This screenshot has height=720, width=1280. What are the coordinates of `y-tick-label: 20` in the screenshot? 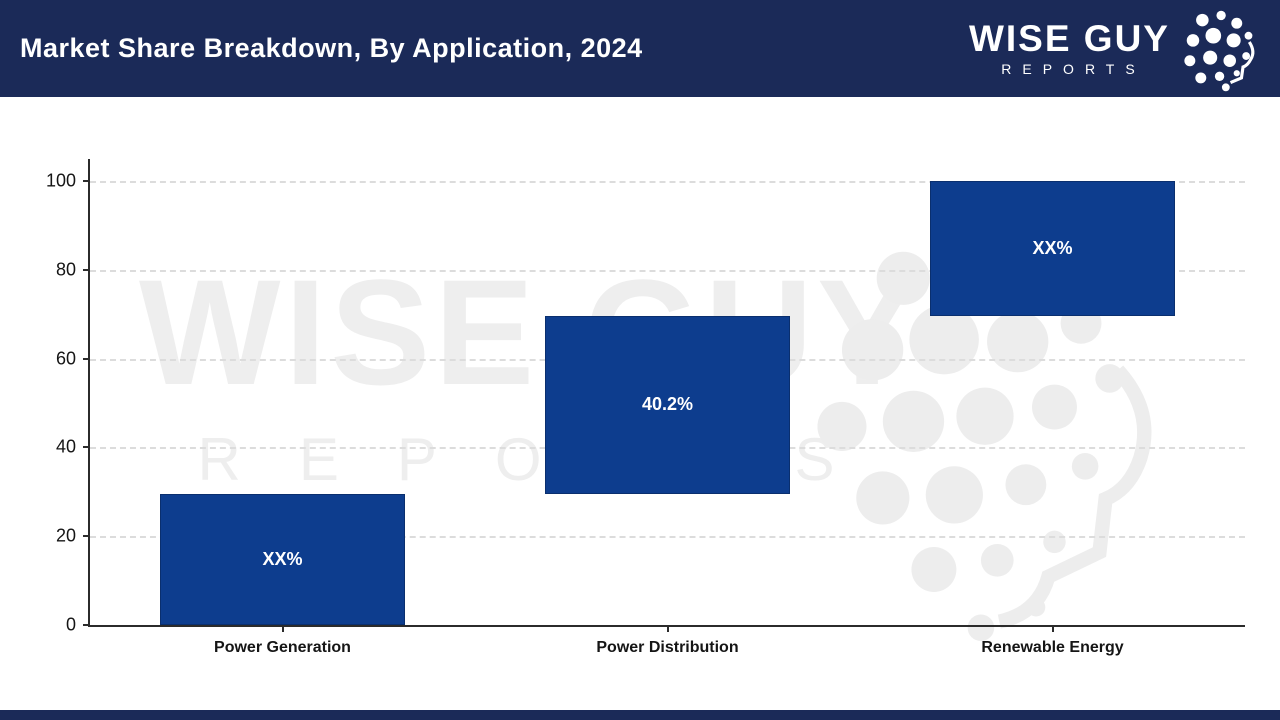 It's located at (65, 535).